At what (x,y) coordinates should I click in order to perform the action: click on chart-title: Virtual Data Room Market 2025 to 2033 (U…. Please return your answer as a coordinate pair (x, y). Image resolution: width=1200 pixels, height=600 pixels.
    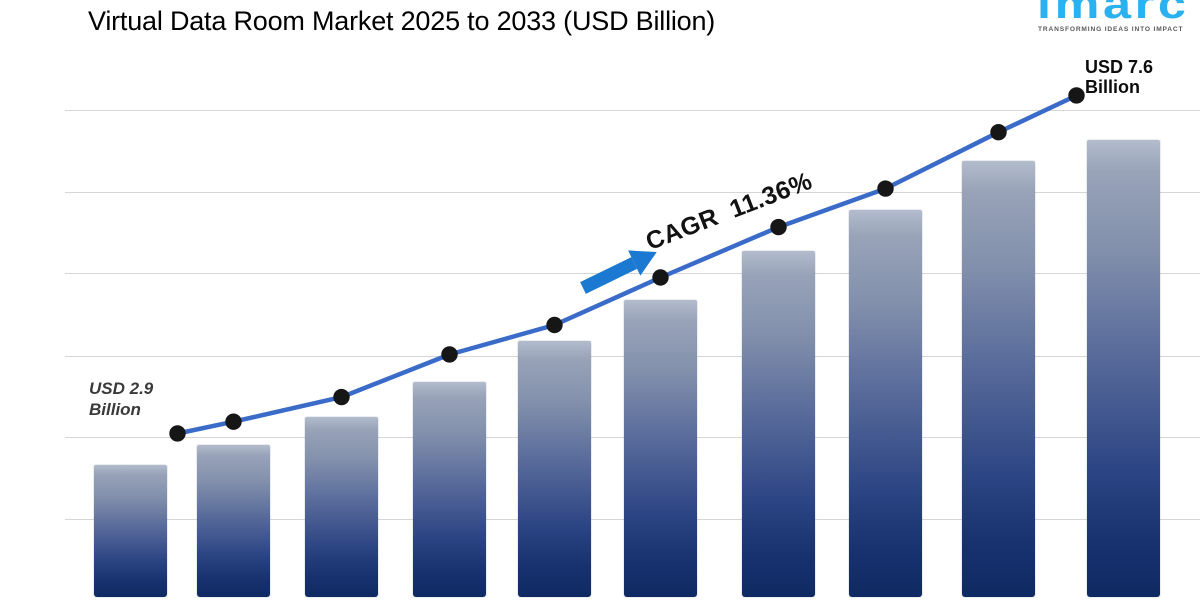
    Looking at the image, I should click on (402, 21).